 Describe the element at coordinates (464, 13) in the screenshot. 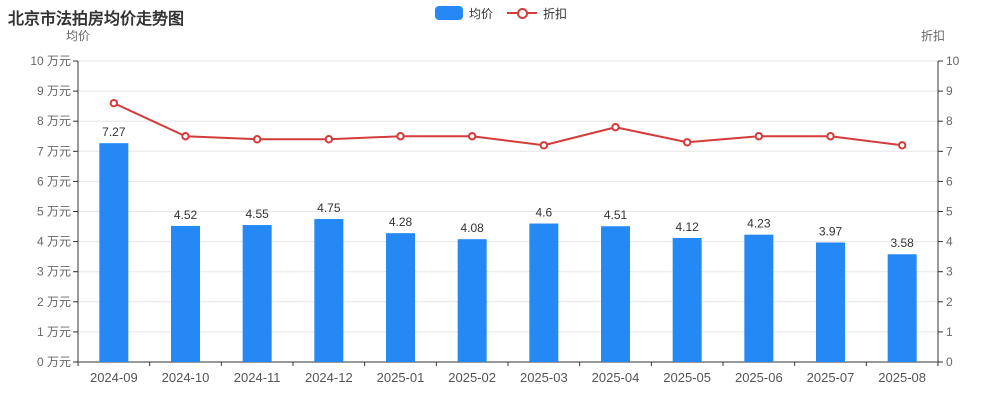

I see `legend-item-average-price: 均价` at that location.